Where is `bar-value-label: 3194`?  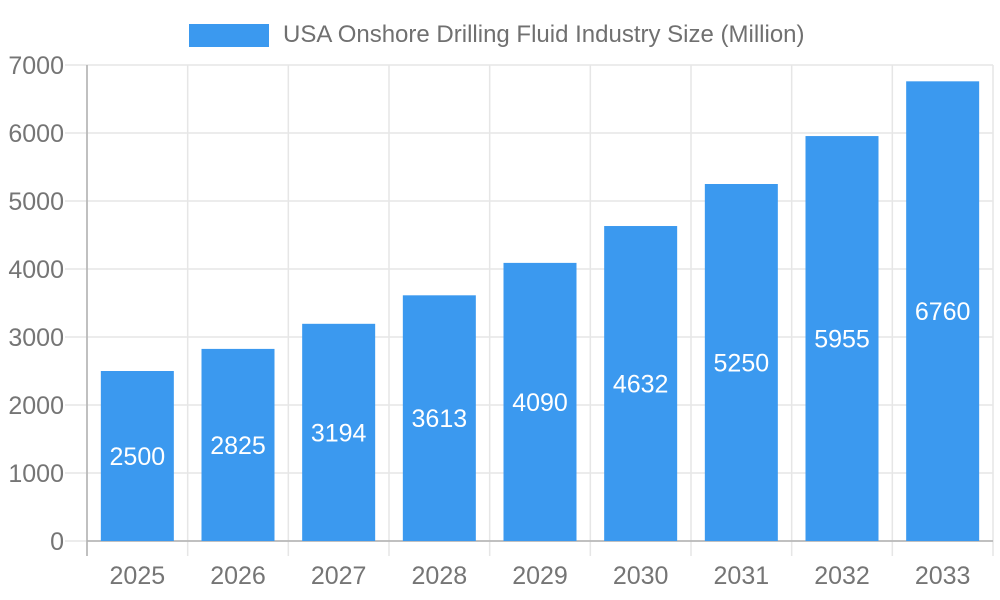
bar-value-label: 3194 is located at coordinates (339, 433).